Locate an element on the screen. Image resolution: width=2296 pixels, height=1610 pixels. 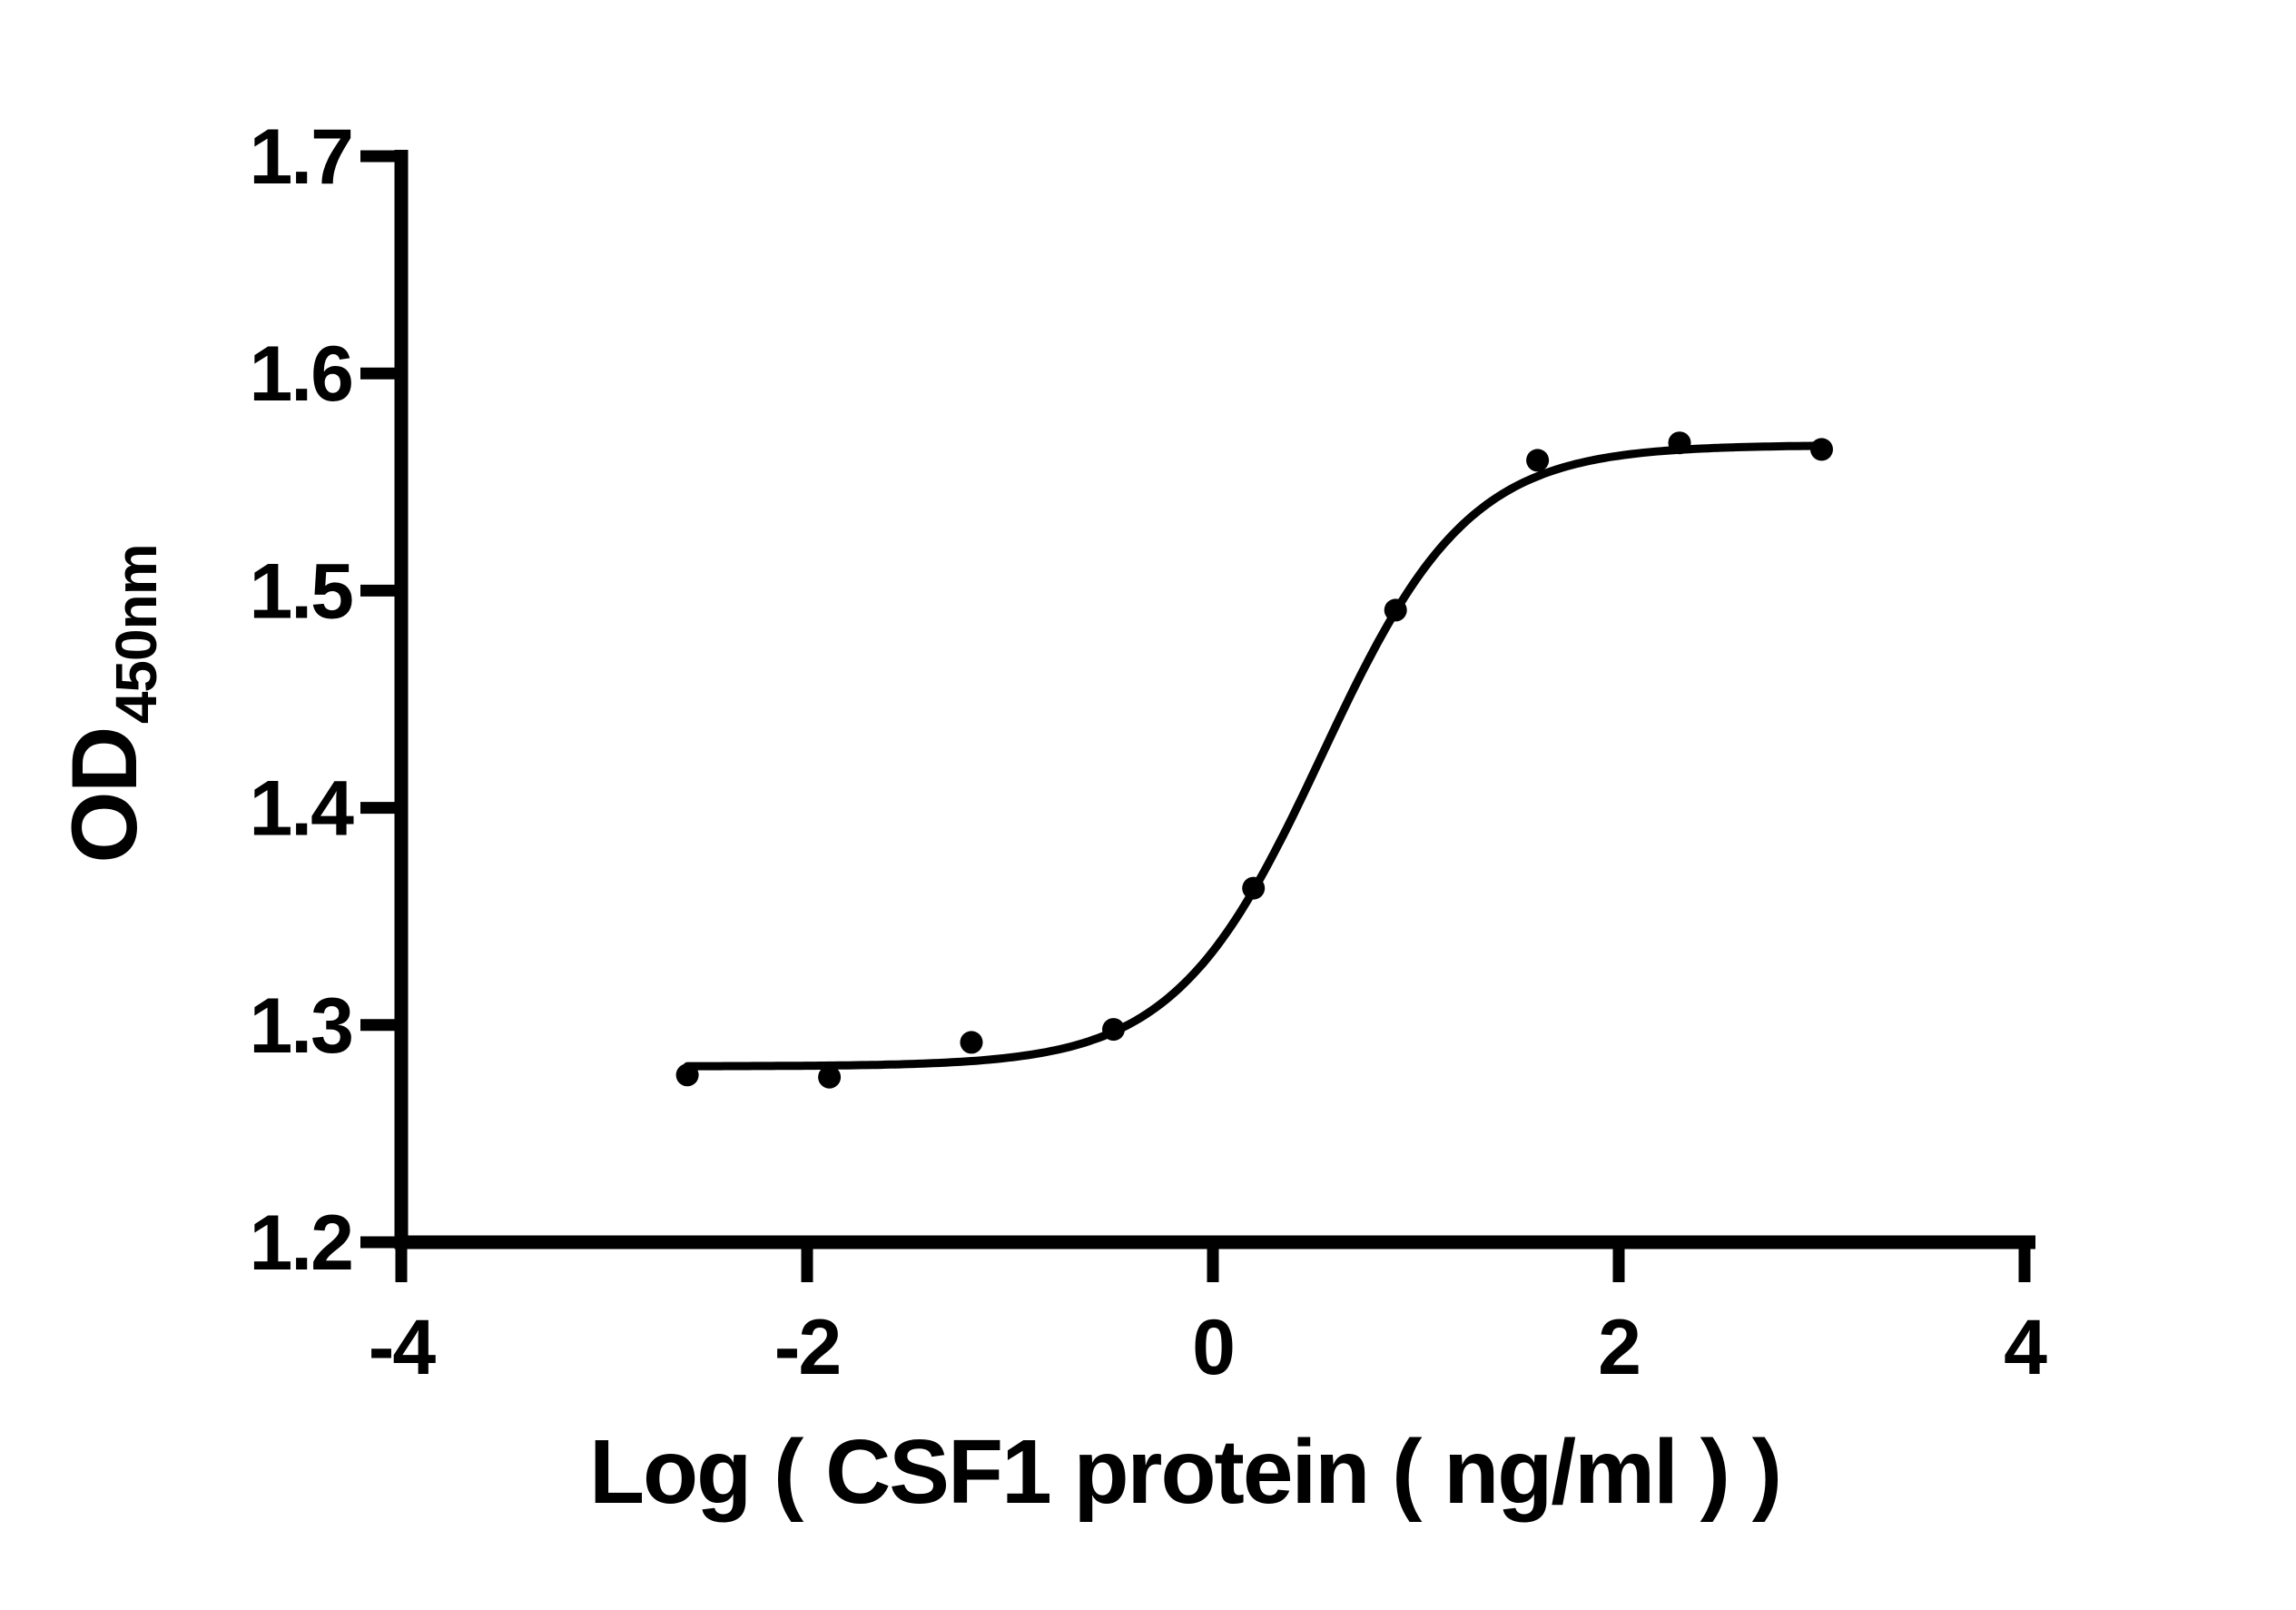
x-tick-label: 0 is located at coordinates (1213, 1347).